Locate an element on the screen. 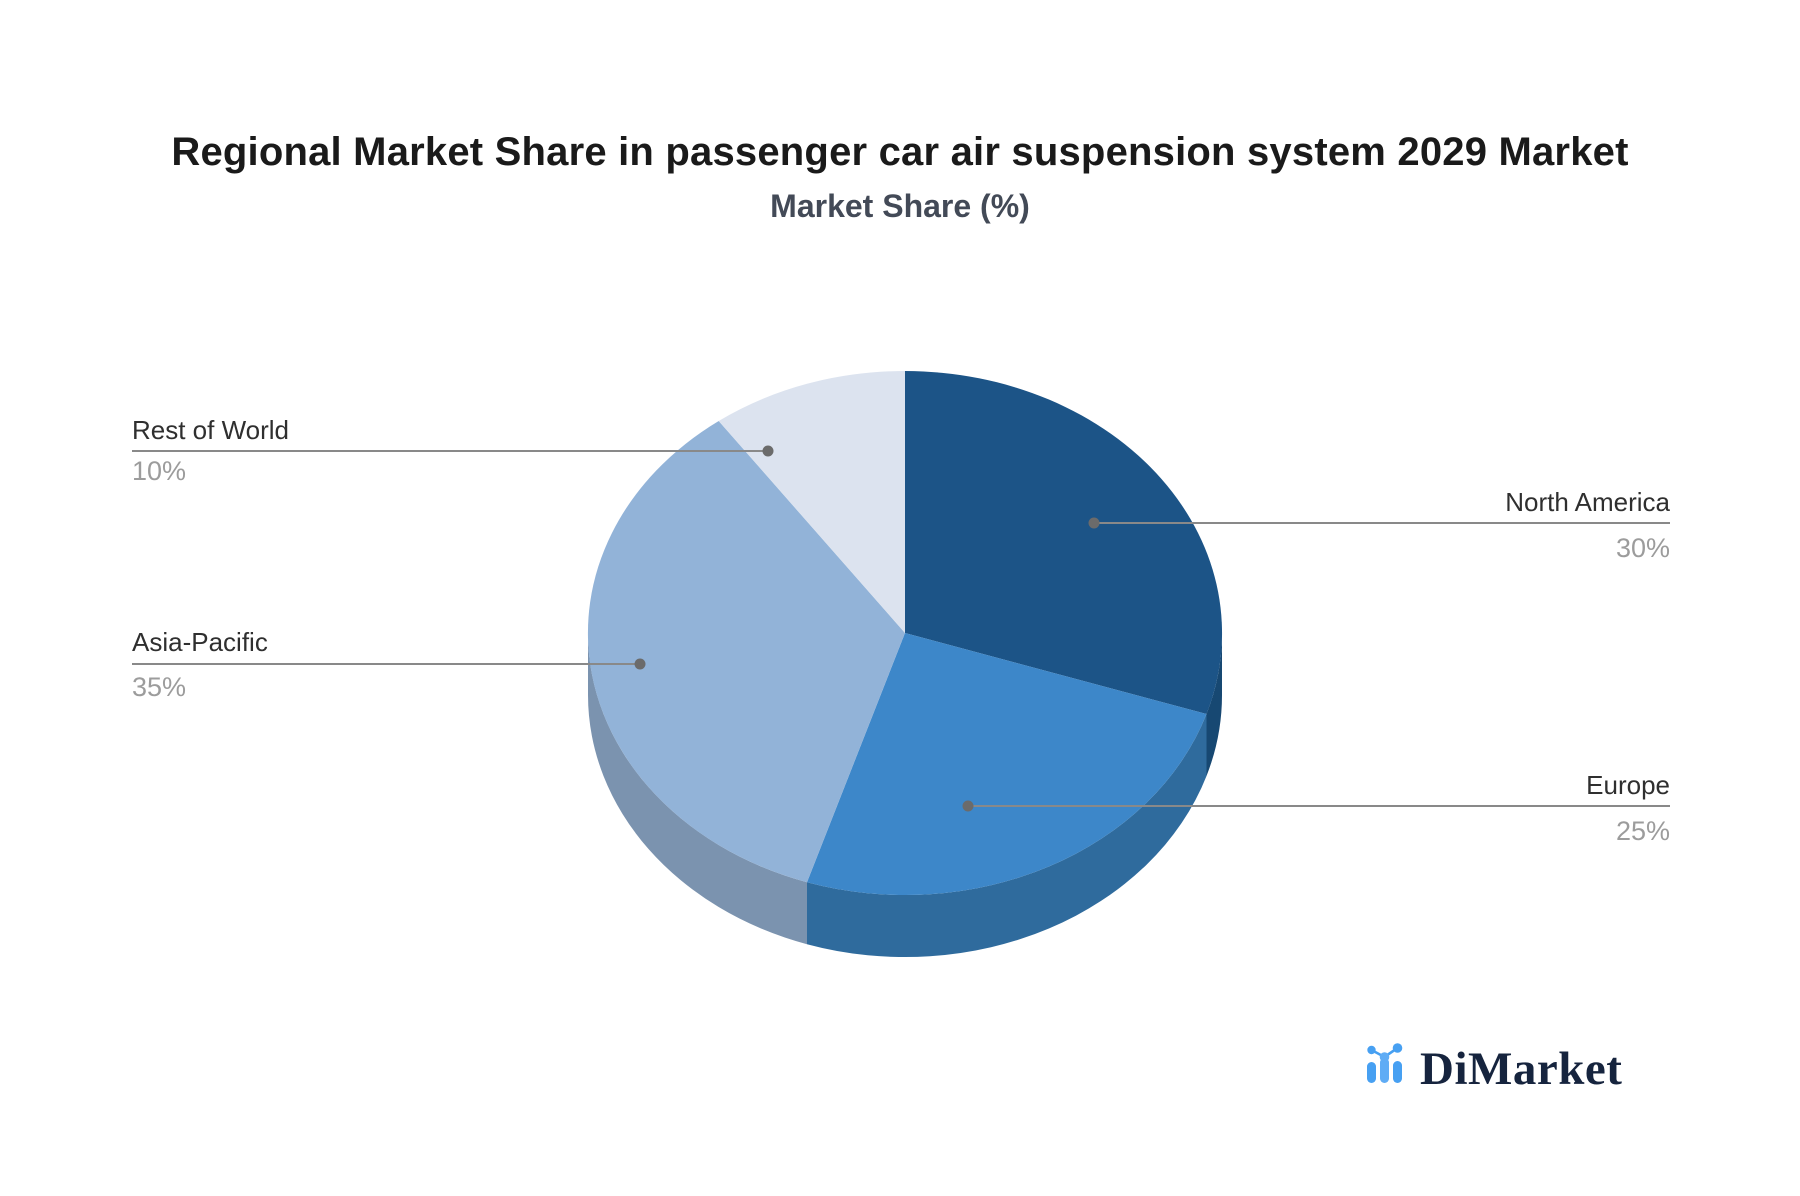 This screenshot has width=1800, height=1196. pie-side-asia-pacific is located at coordinates (697, 789).